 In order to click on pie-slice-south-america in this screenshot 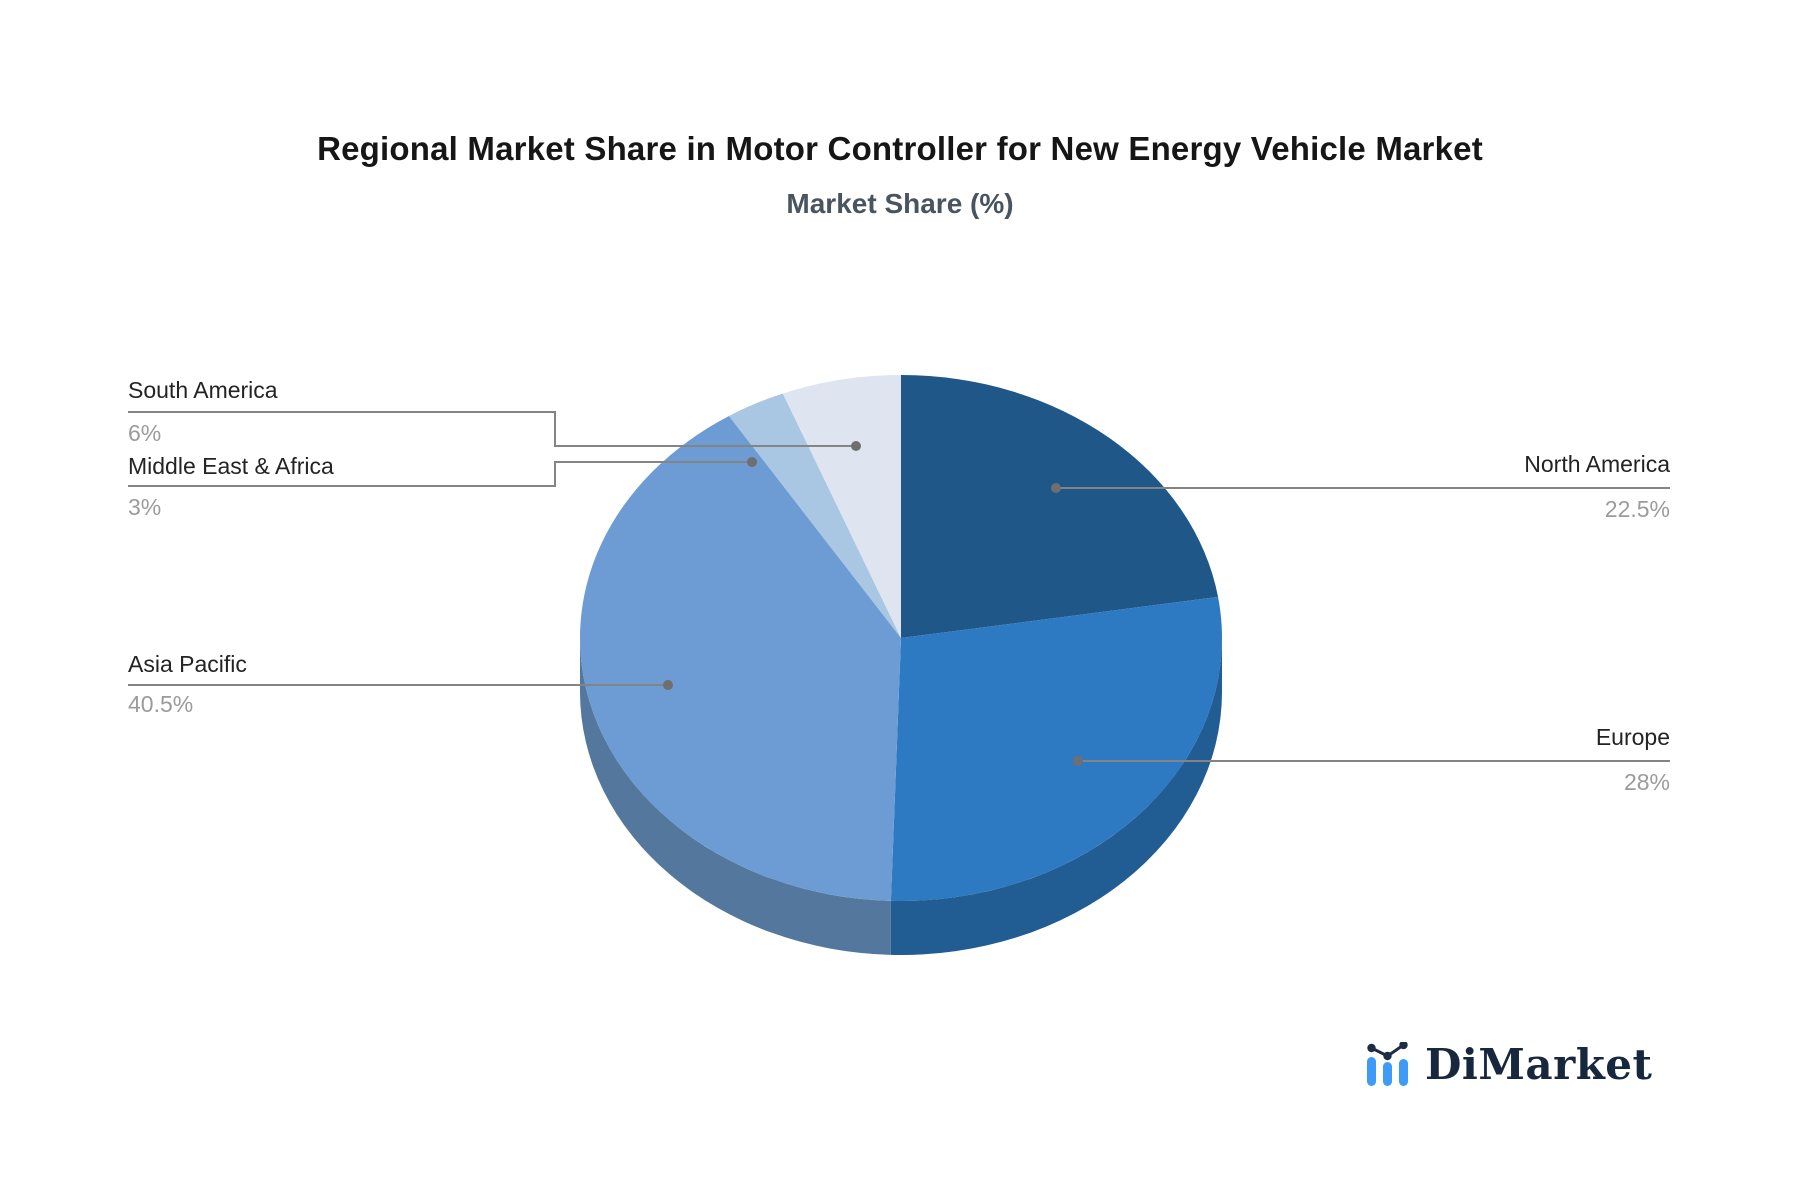, I will do `click(841, 506)`.